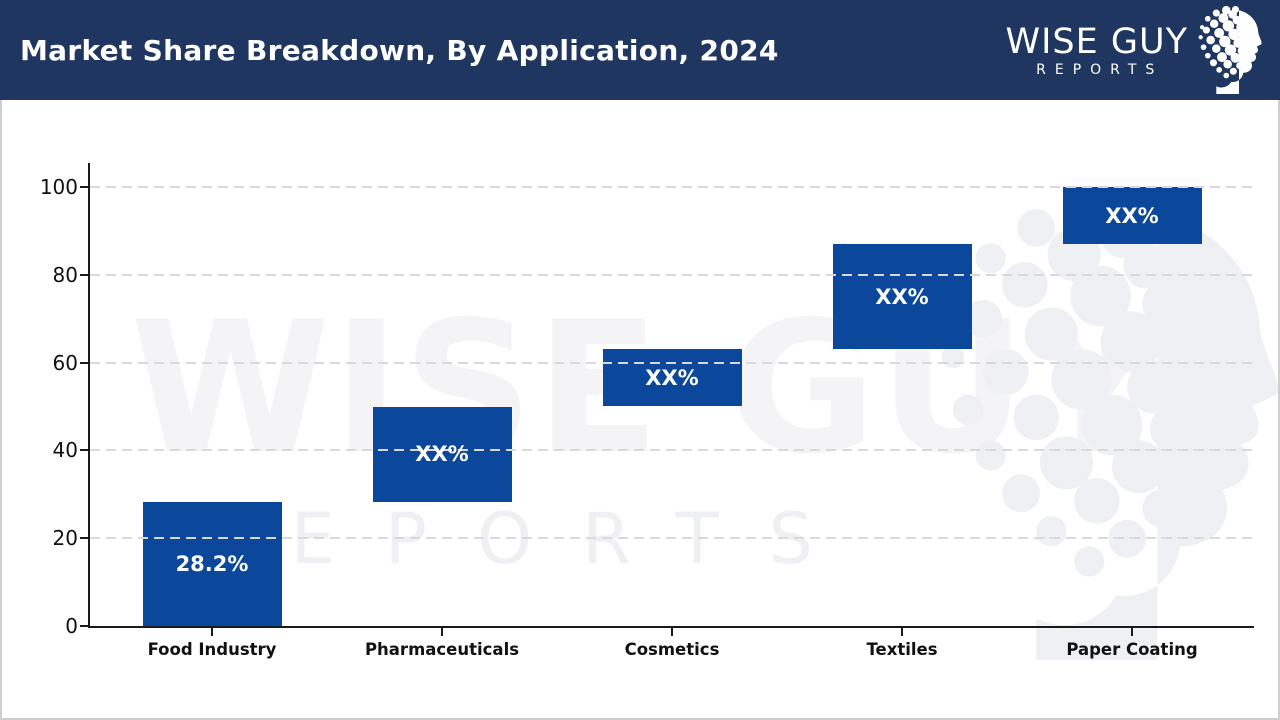  Describe the element at coordinates (1096, 42) in the screenshot. I see `logo-wordmark: WISE GUY` at that location.